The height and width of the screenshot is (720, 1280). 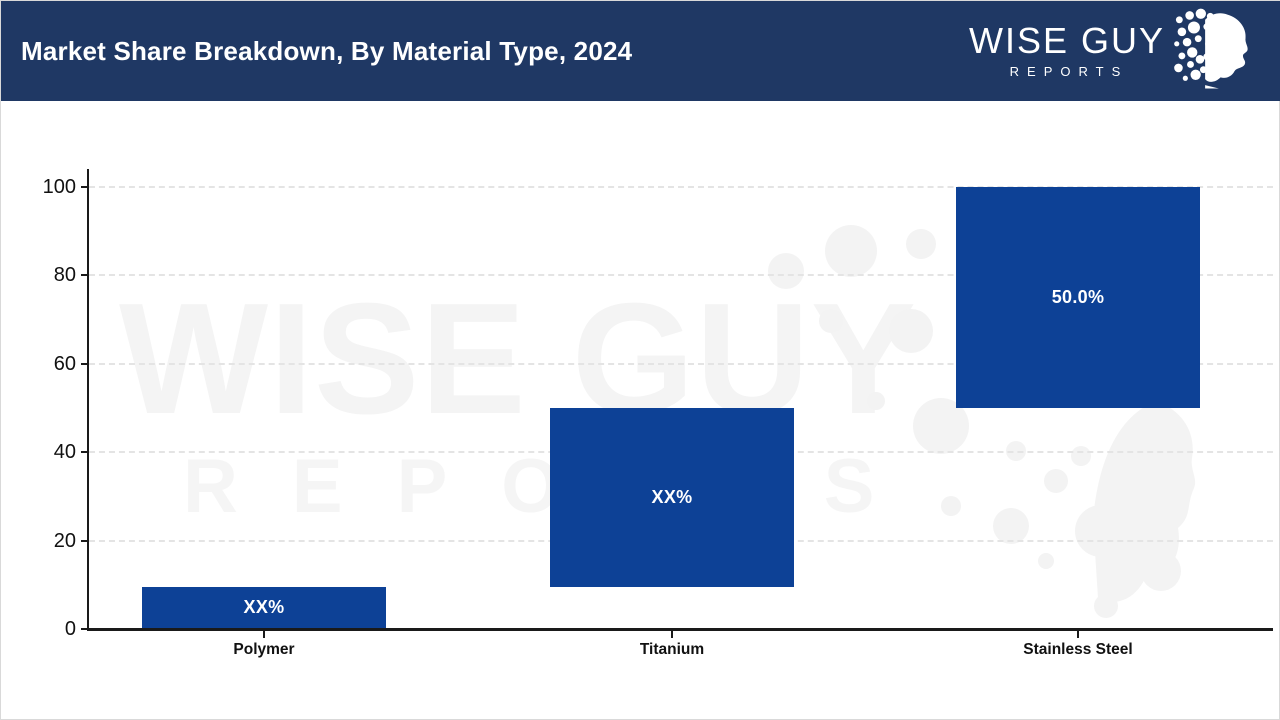 I want to click on y-tick-label-60: 60, so click(x=64, y=363).